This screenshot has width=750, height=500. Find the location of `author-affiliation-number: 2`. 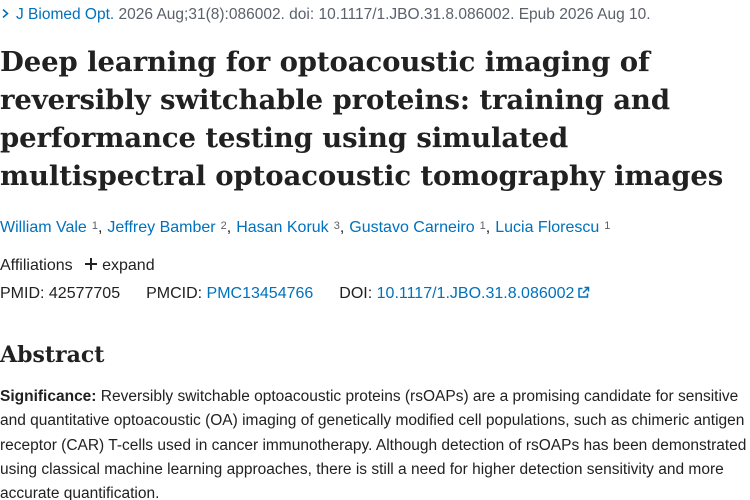

author-affiliation-number: 2 is located at coordinates (223, 226).